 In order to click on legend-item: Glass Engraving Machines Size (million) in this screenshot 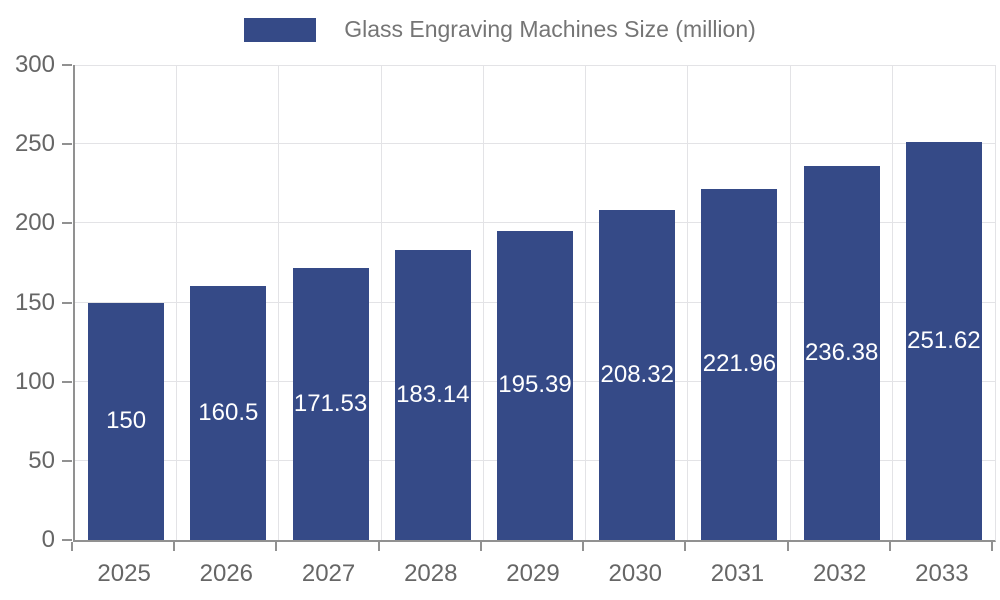, I will do `click(500, 29)`.